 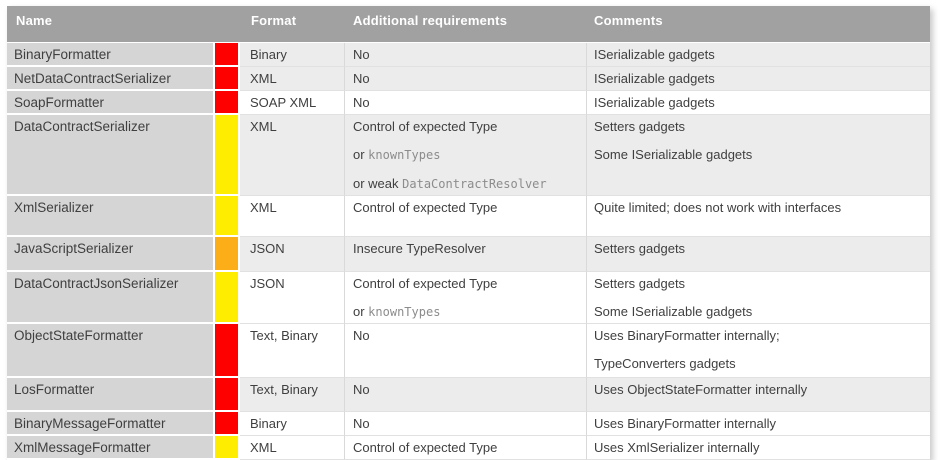 I want to click on text-segment: Some ISerializable gadgets, so click(x=673, y=154).